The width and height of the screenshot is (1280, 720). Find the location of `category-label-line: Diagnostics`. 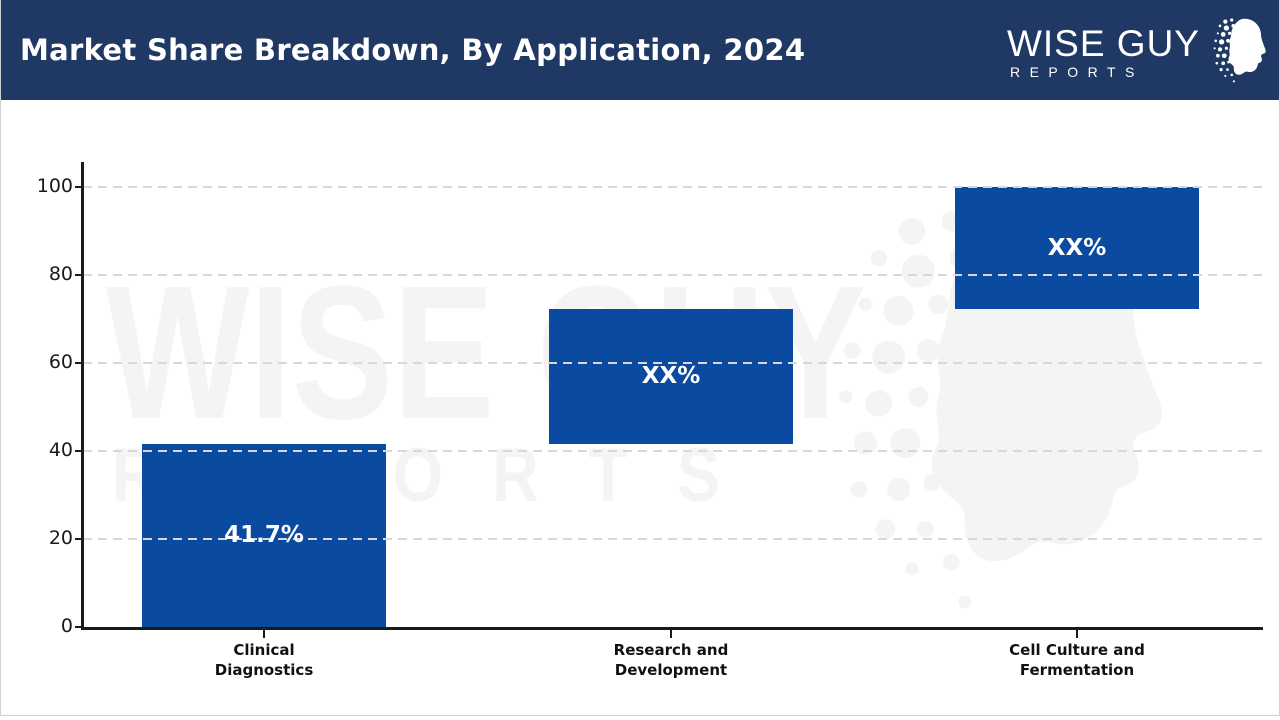

category-label-line: Diagnostics is located at coordinates (264, 670).